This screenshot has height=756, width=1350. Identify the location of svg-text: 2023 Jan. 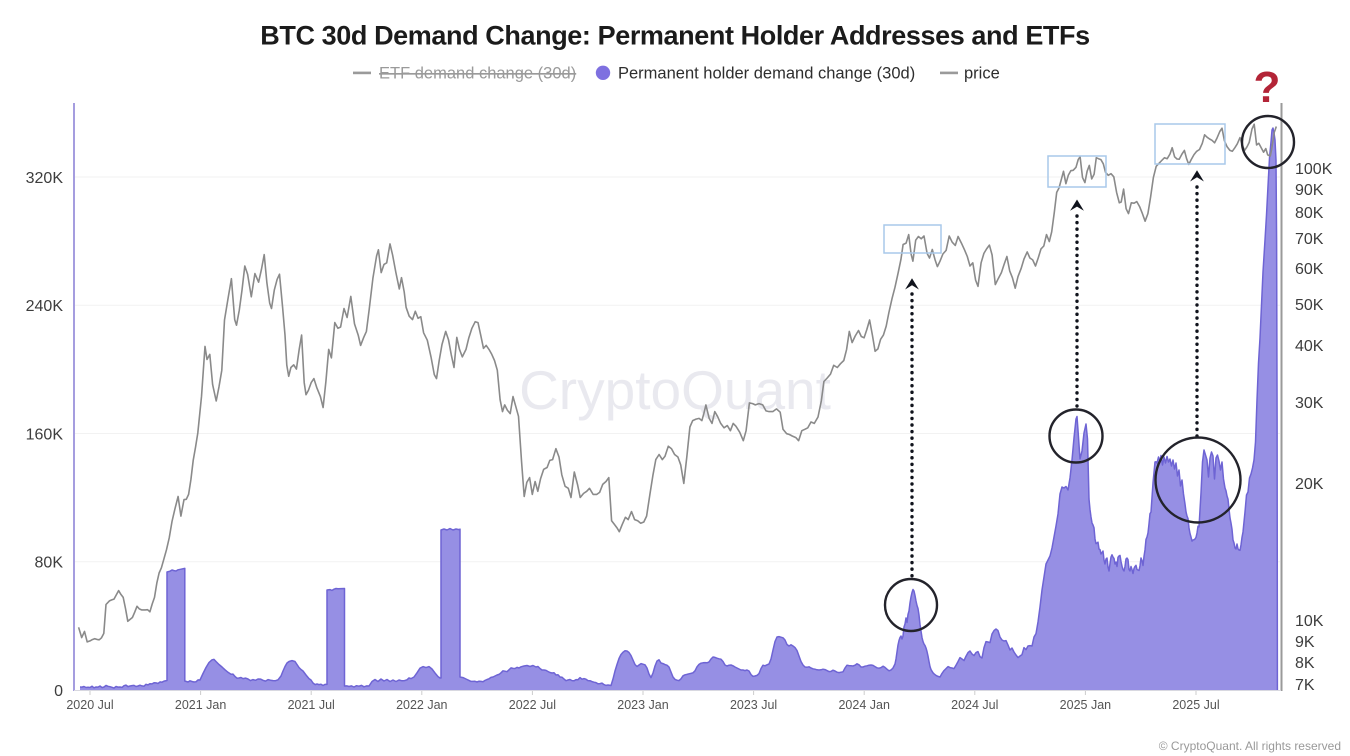
(642, 705).